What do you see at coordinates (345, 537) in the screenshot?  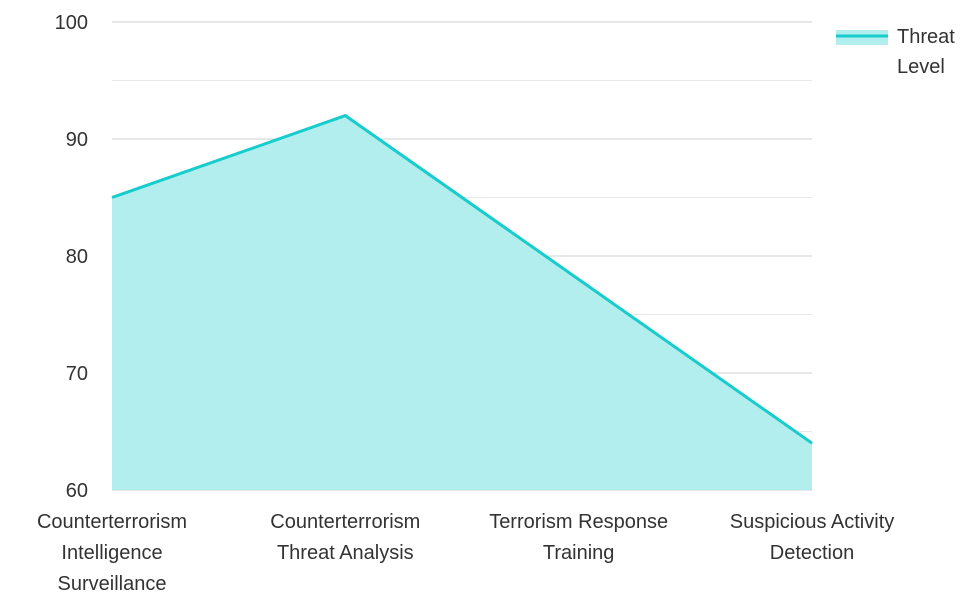 I see `x-tick-label: Counterterrorism Threat Analysis` at bounding box center [345, 537].